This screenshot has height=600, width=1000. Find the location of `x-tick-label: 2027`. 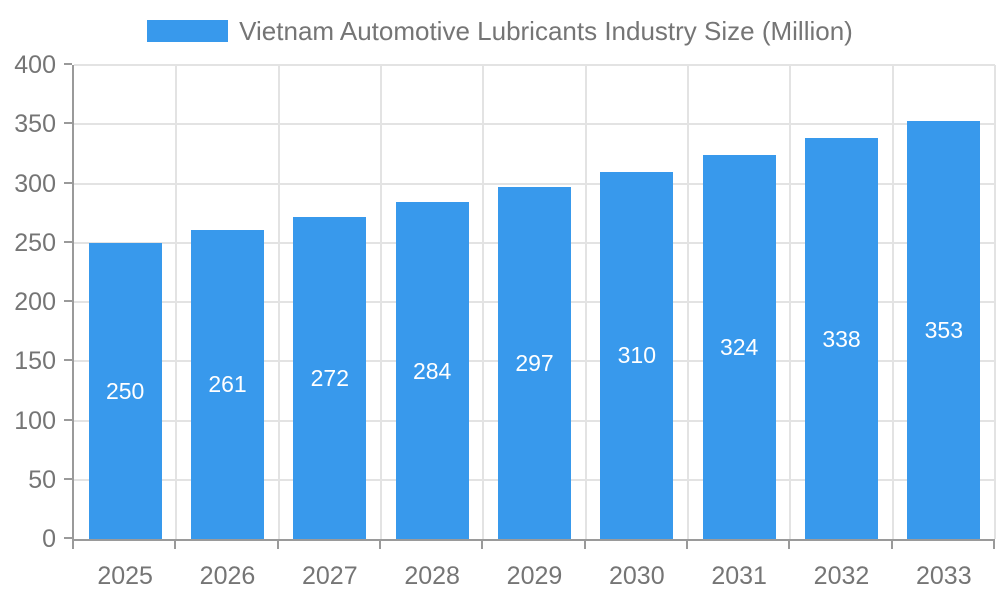

x-tick-label: 2027 is located at coordinates (330, 576).